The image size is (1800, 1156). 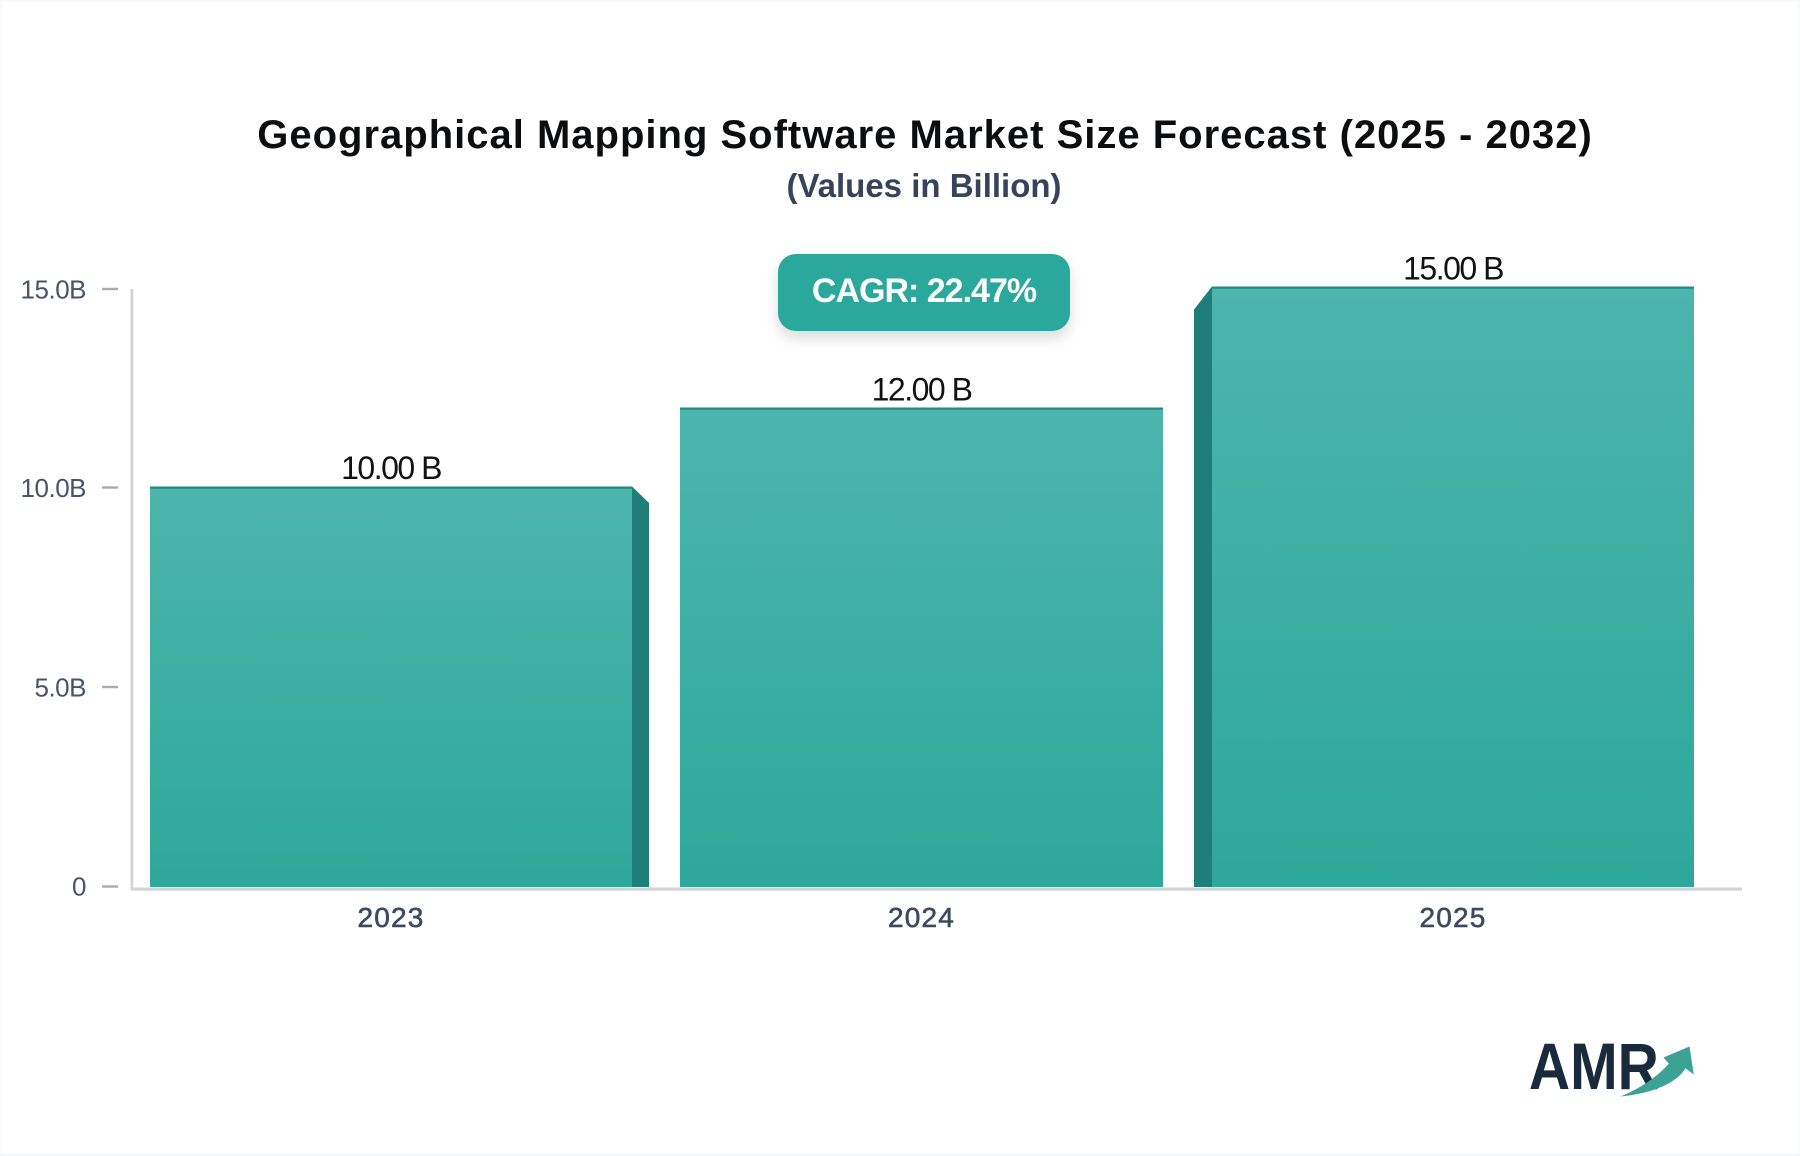 What do you see at coordinates (79, 887) in the screenshot?
I see `svg-text: 0` at bounding box center [79, 887].